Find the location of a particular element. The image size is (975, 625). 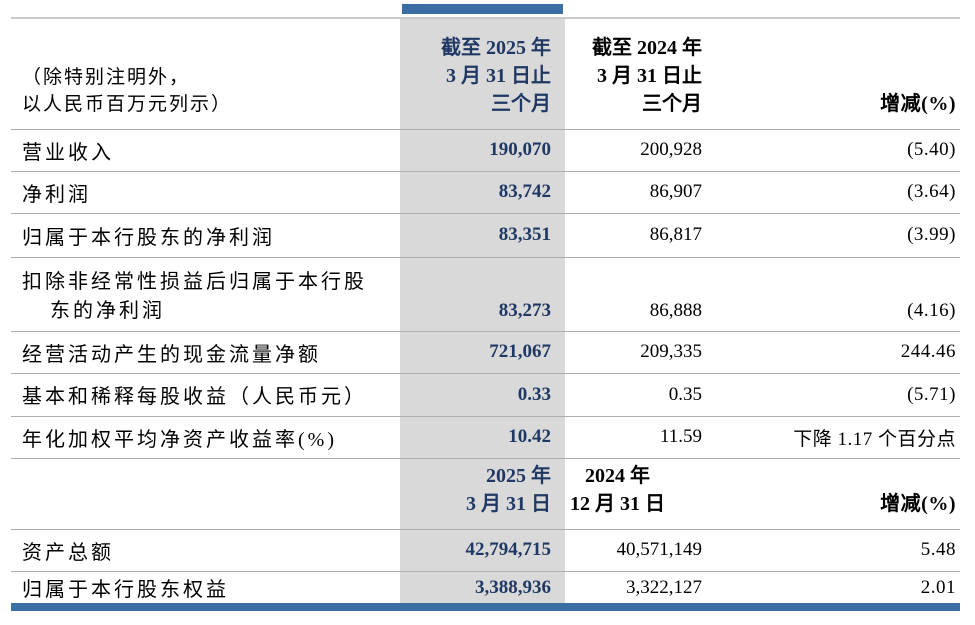

change-value: 244.46 is located at coordinates (835, 352).